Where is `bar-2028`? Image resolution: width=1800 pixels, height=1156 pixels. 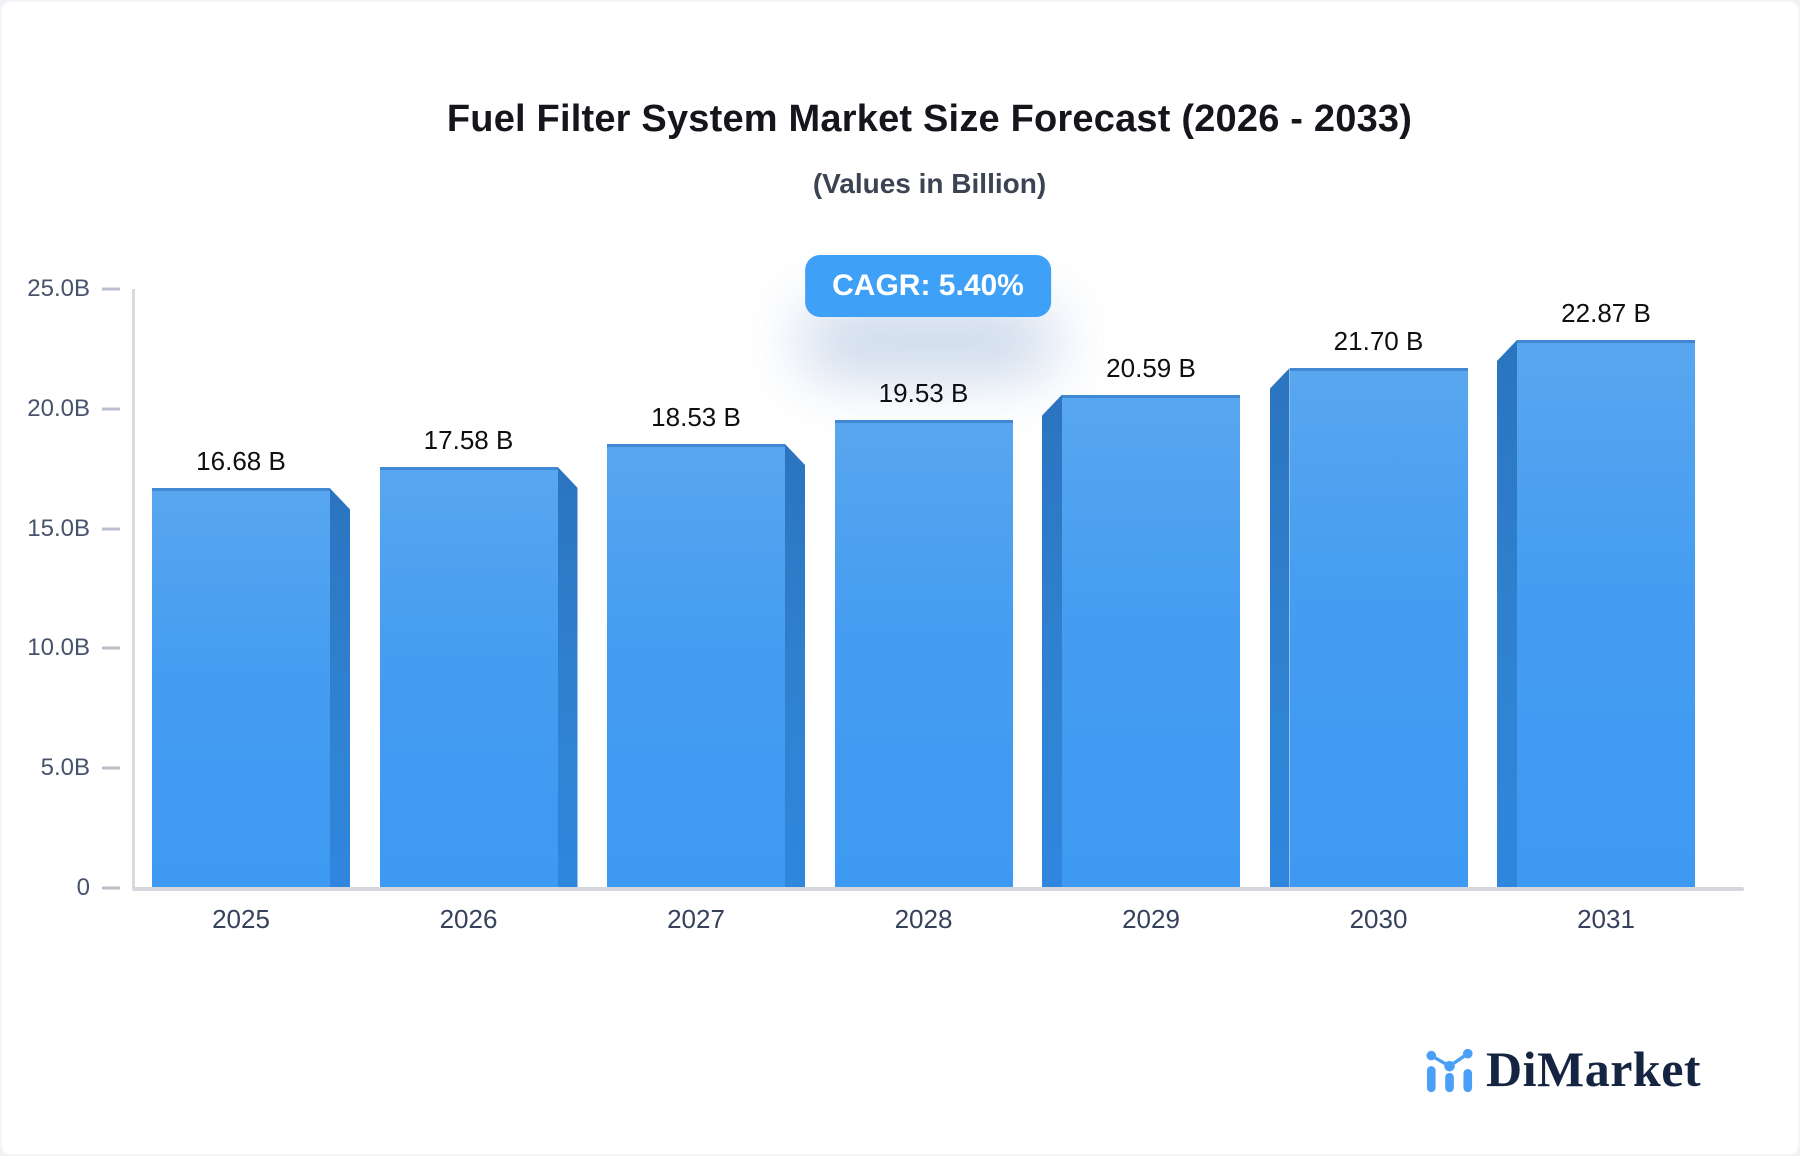
bar-2028 is located at coordinates (923, 654).